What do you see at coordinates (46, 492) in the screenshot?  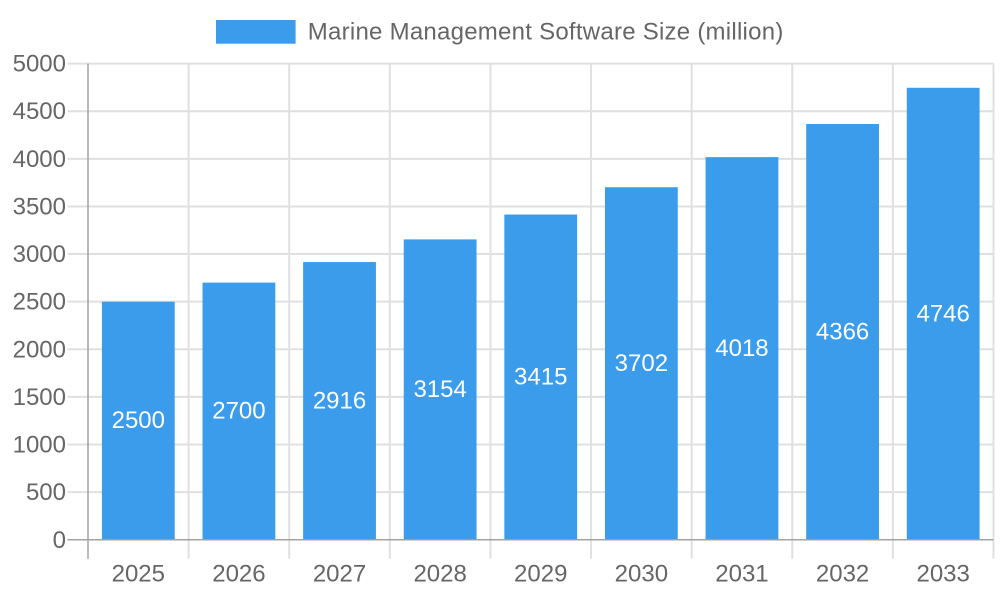 I see `svg-text: 500` at bounding box center [46, 492].